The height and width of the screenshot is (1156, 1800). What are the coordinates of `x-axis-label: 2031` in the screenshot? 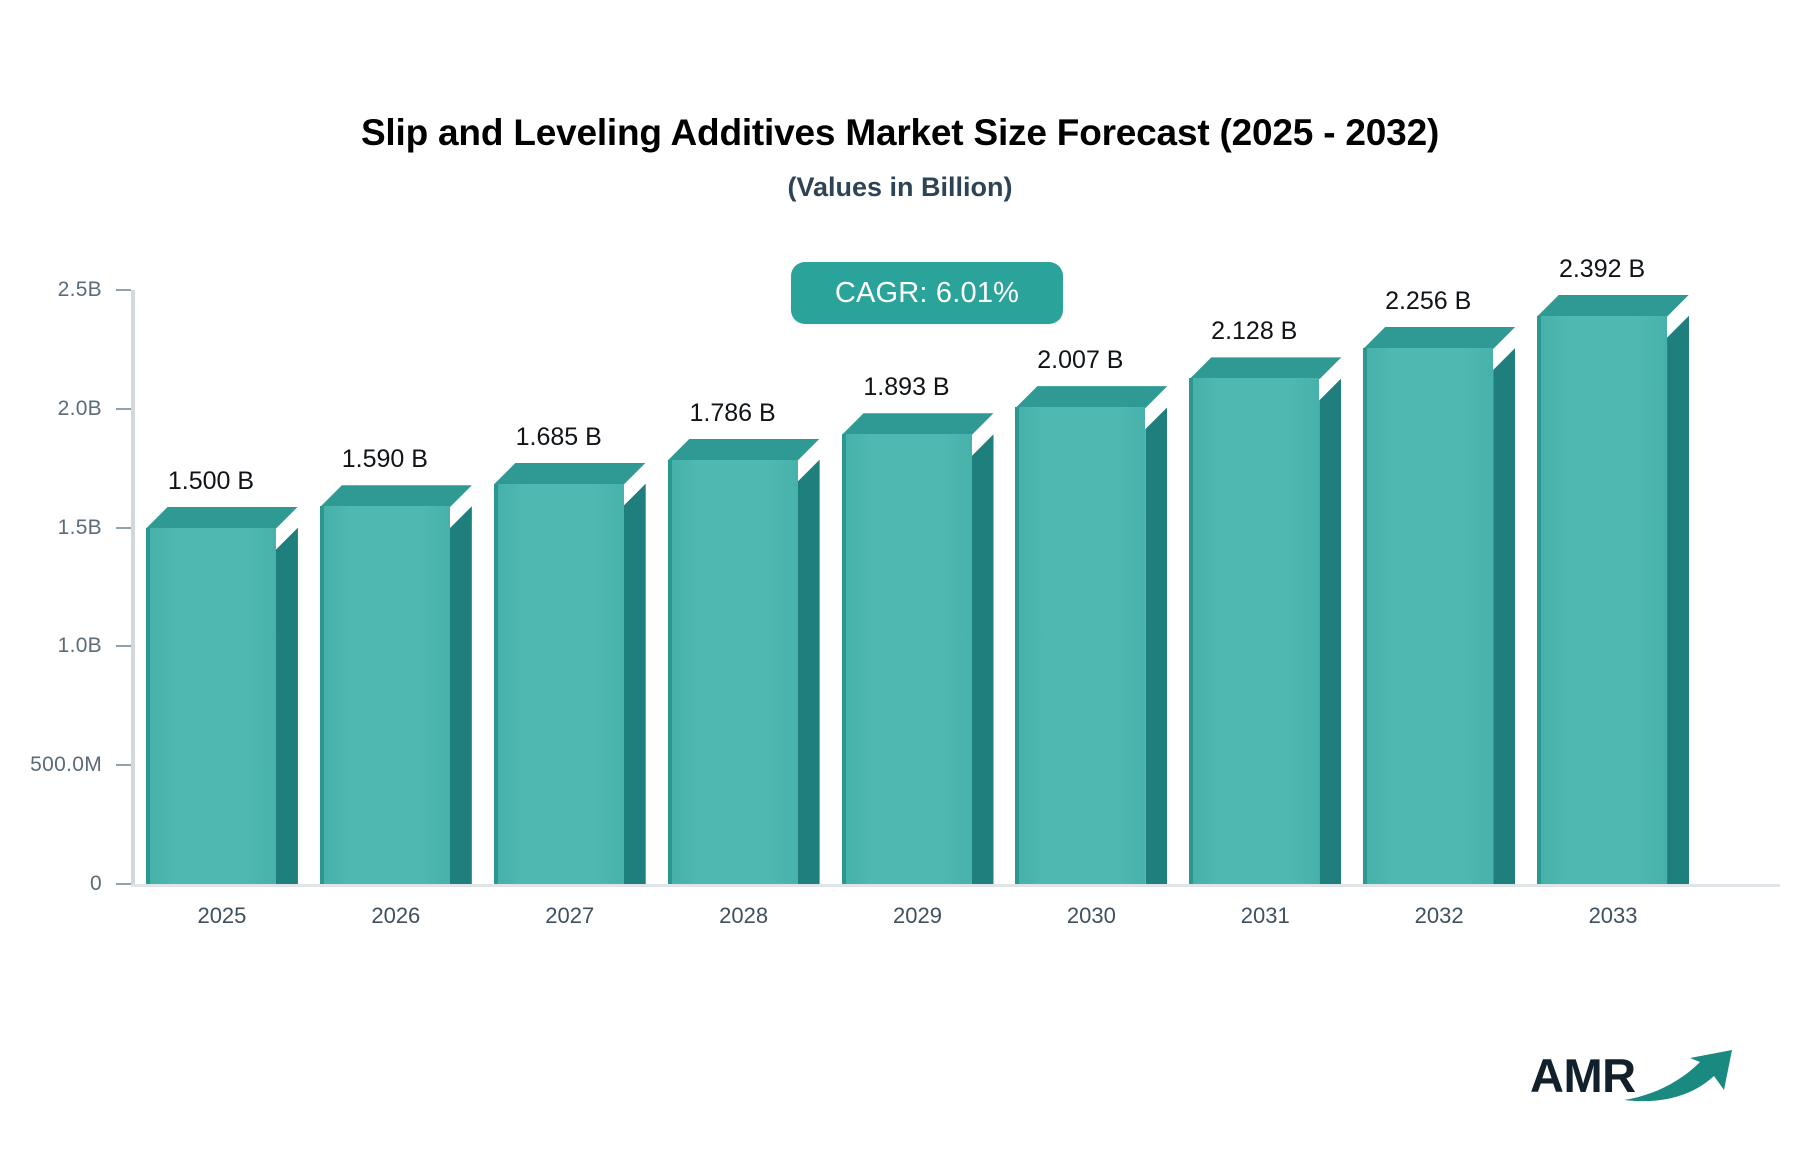 It's located at (1265, 915).